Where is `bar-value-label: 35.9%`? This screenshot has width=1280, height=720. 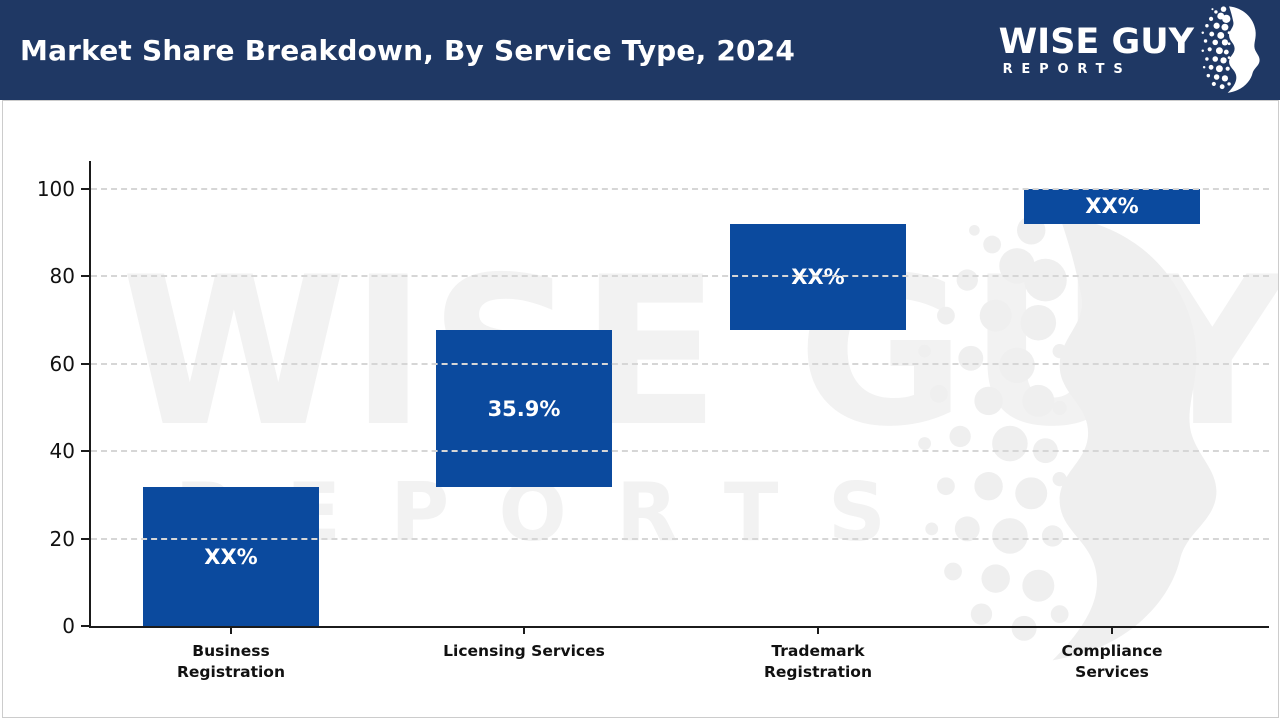 bar-value-label: 35.9% is located at coordinates (524, 408).